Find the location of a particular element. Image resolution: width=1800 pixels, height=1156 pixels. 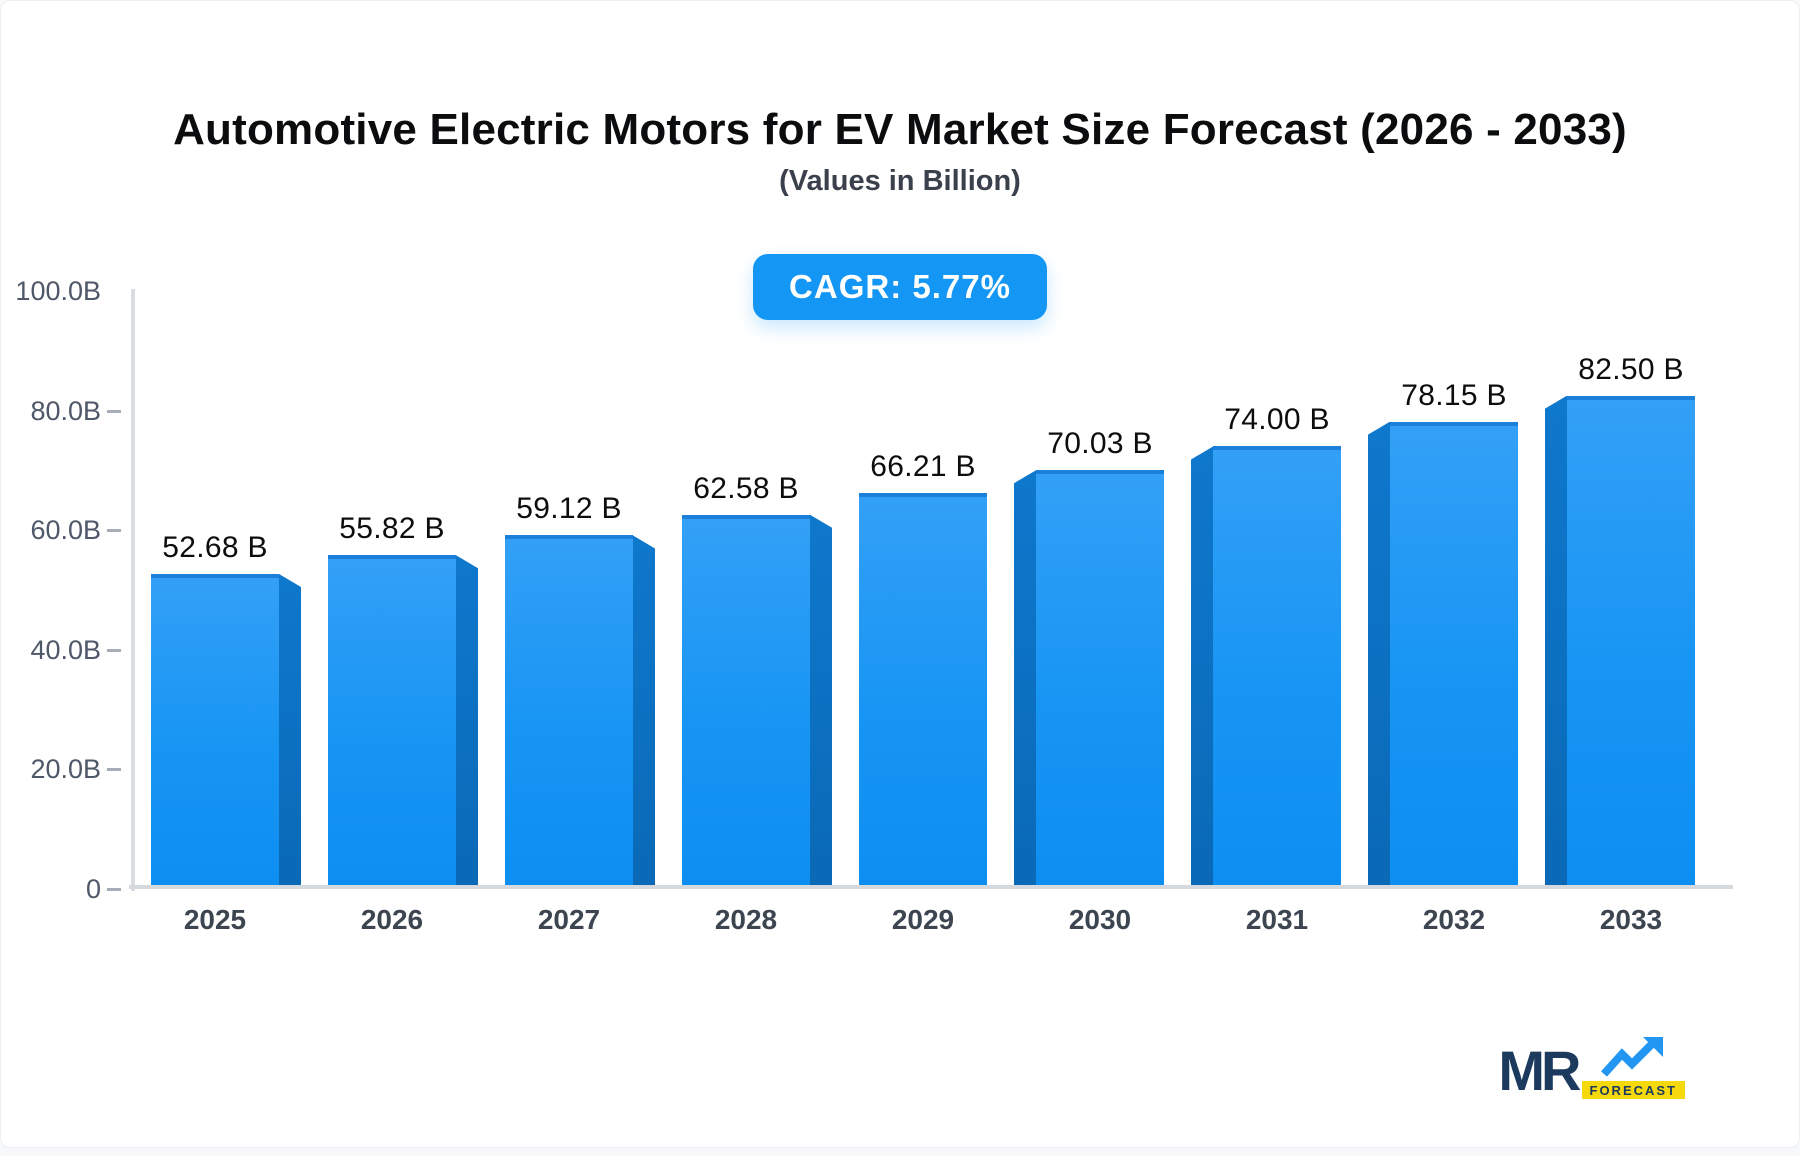

mr-forecast-logo: MR FORECAST is located at coordinates (1591, 1068).